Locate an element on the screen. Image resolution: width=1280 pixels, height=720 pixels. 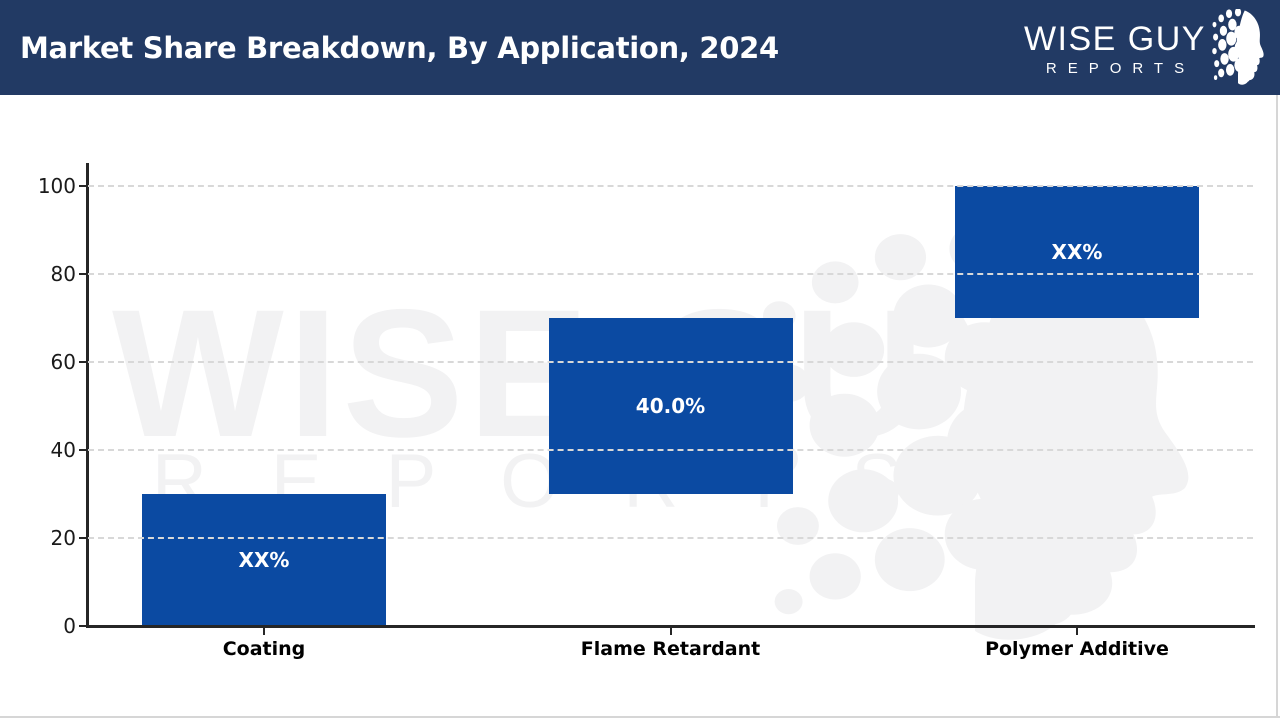
y-tick-label-0: 0 is located at coordinates (69, 626).